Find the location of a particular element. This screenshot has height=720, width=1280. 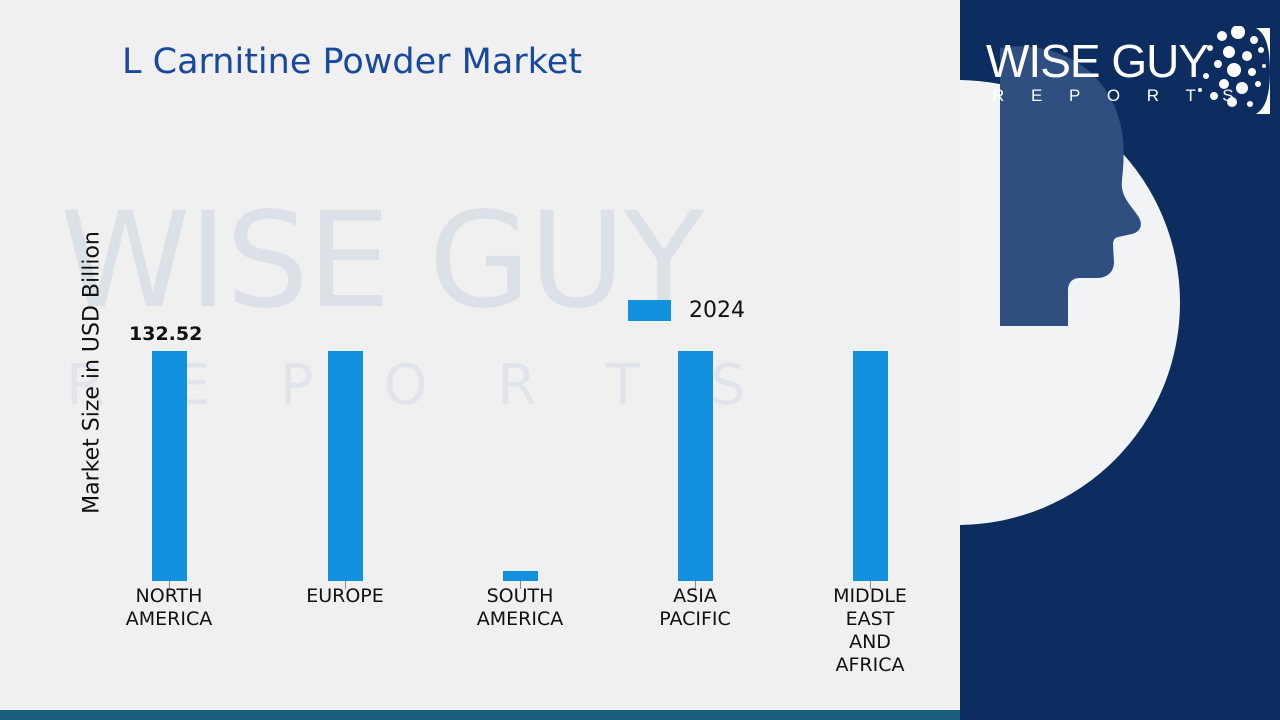

x-axis-label-line: MIDDLE is located at coordinates (870, 596).